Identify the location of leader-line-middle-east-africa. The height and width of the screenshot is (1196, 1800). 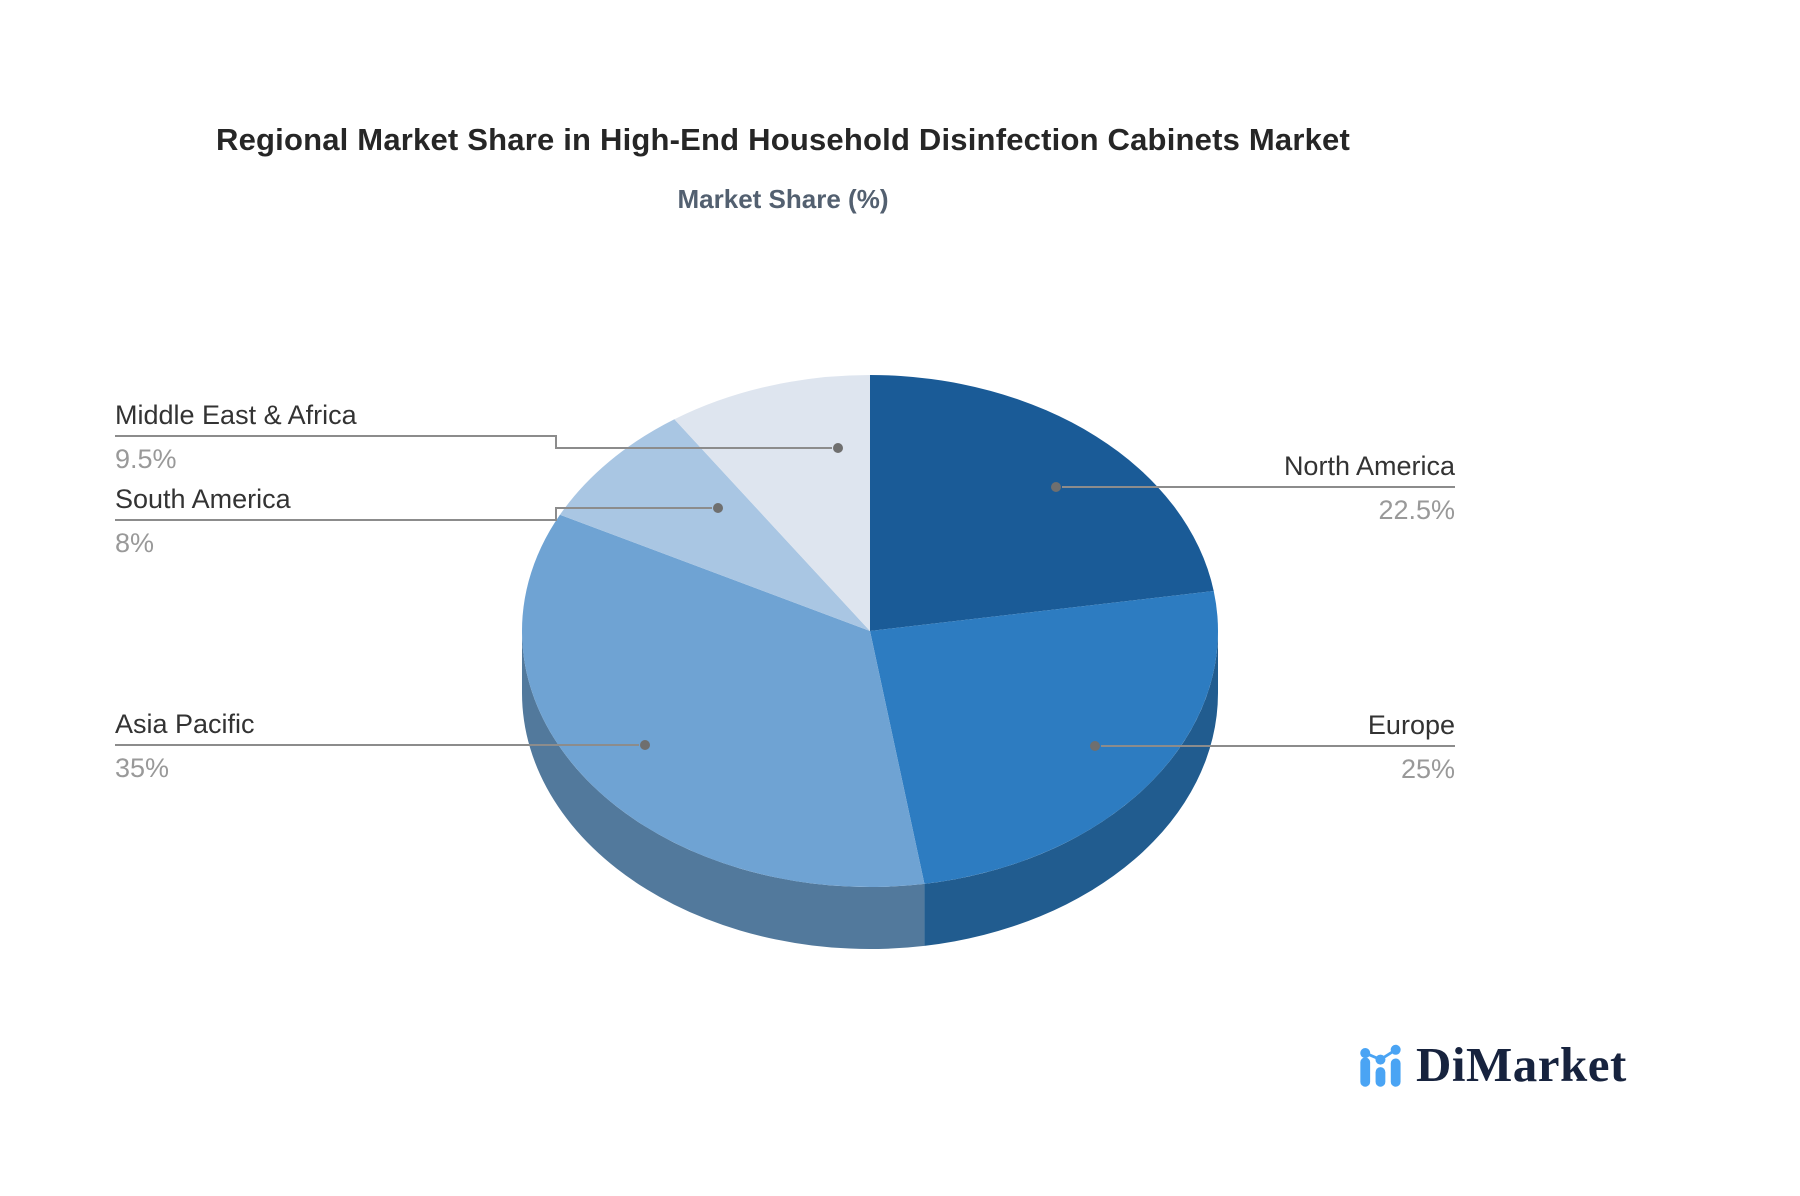
(473, 442).